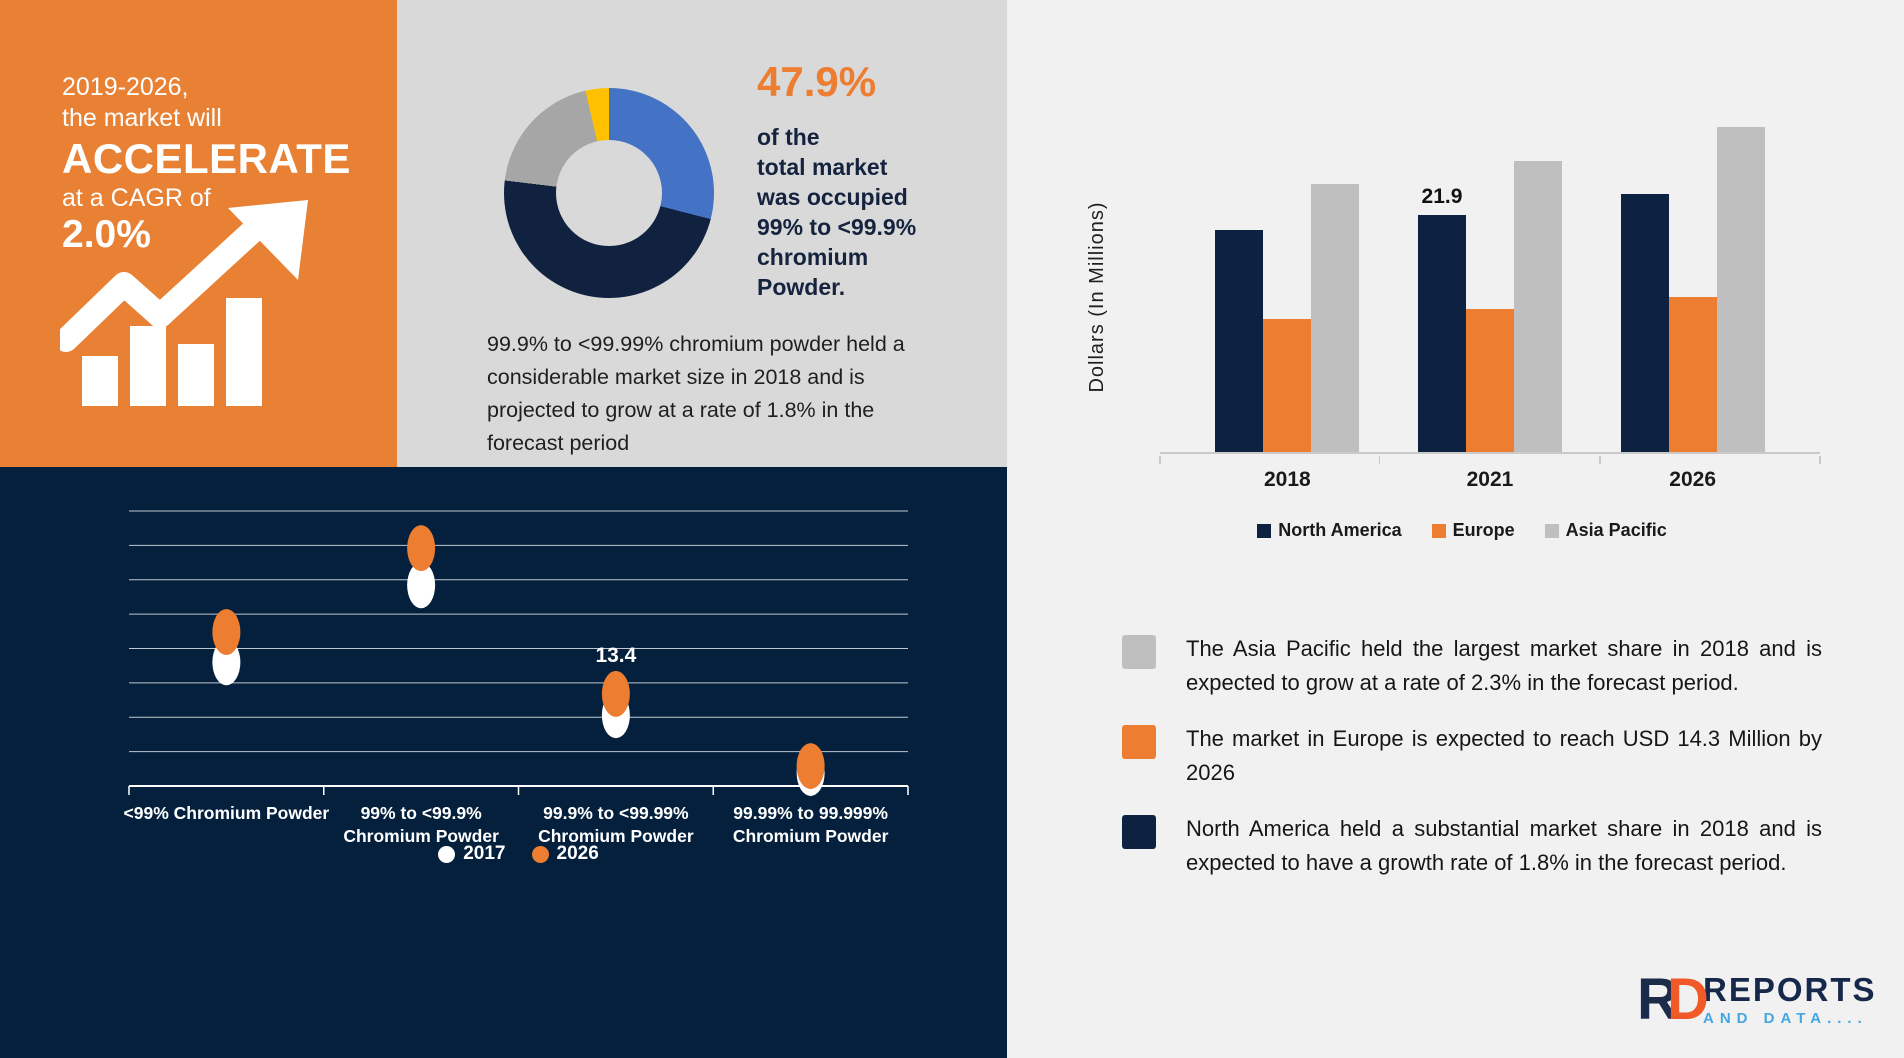 This screenshot has height=1058, width=1904. What do you see at coordinates (1287, 385) in the screenshot?
I see `bar-europe-2018` at bounding box center [1287, 385].